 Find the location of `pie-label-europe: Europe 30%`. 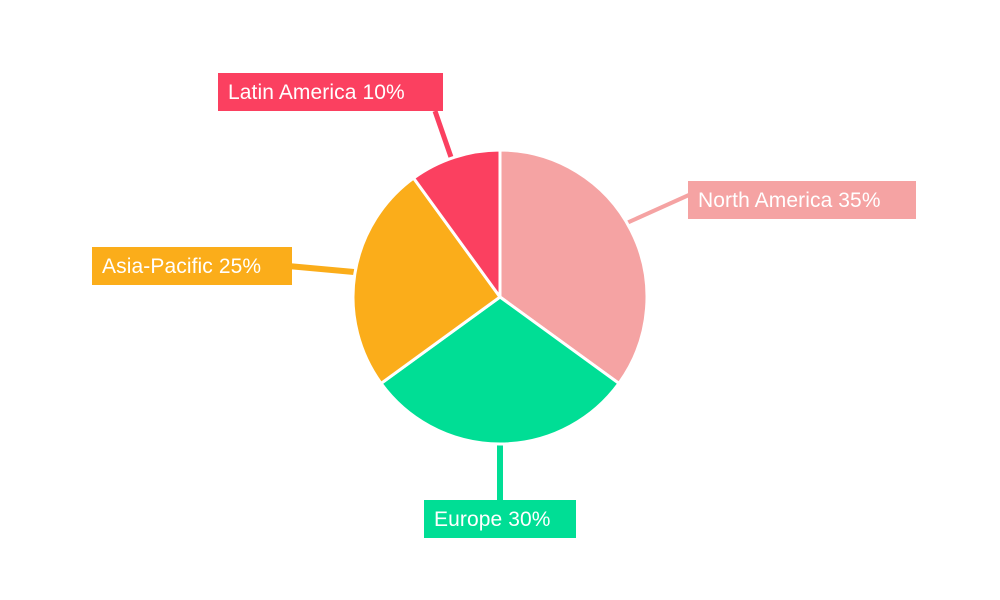

pie-label-europe: Europe 30% is located at coordinates (500, 519).